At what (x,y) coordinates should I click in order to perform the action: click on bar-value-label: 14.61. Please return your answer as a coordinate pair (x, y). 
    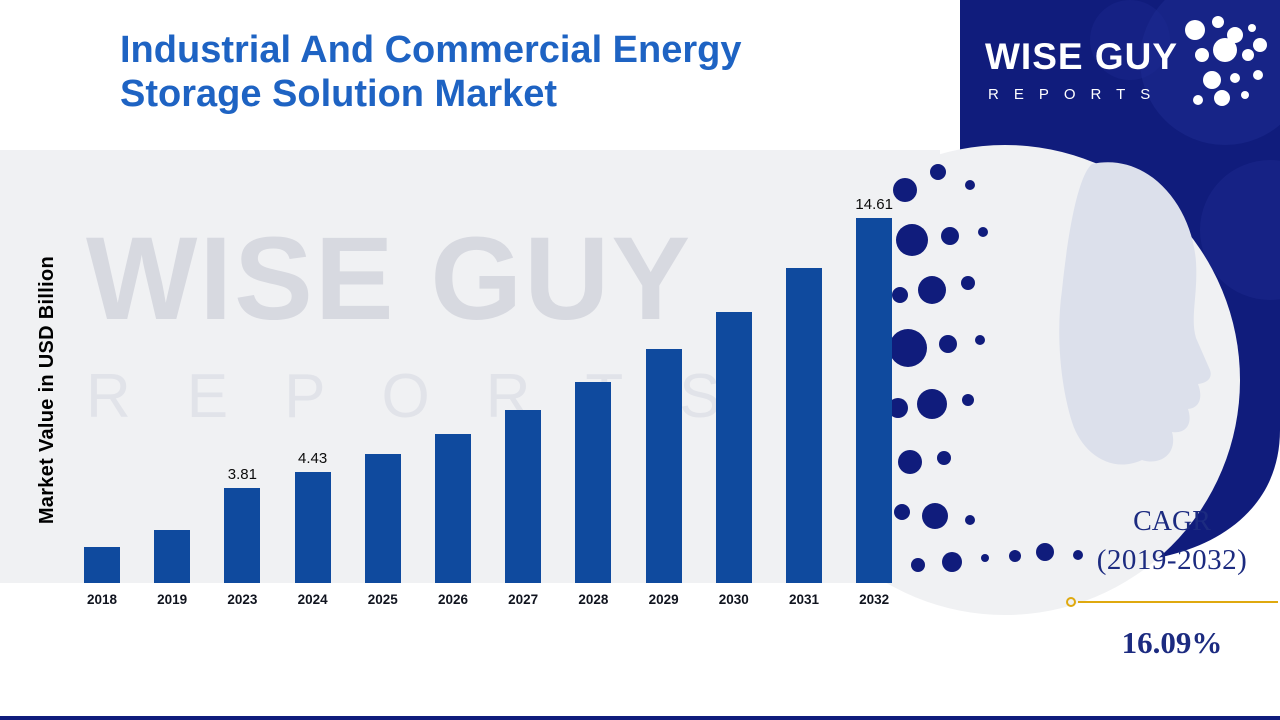
    Looking at the image, I should click on (874, 204).